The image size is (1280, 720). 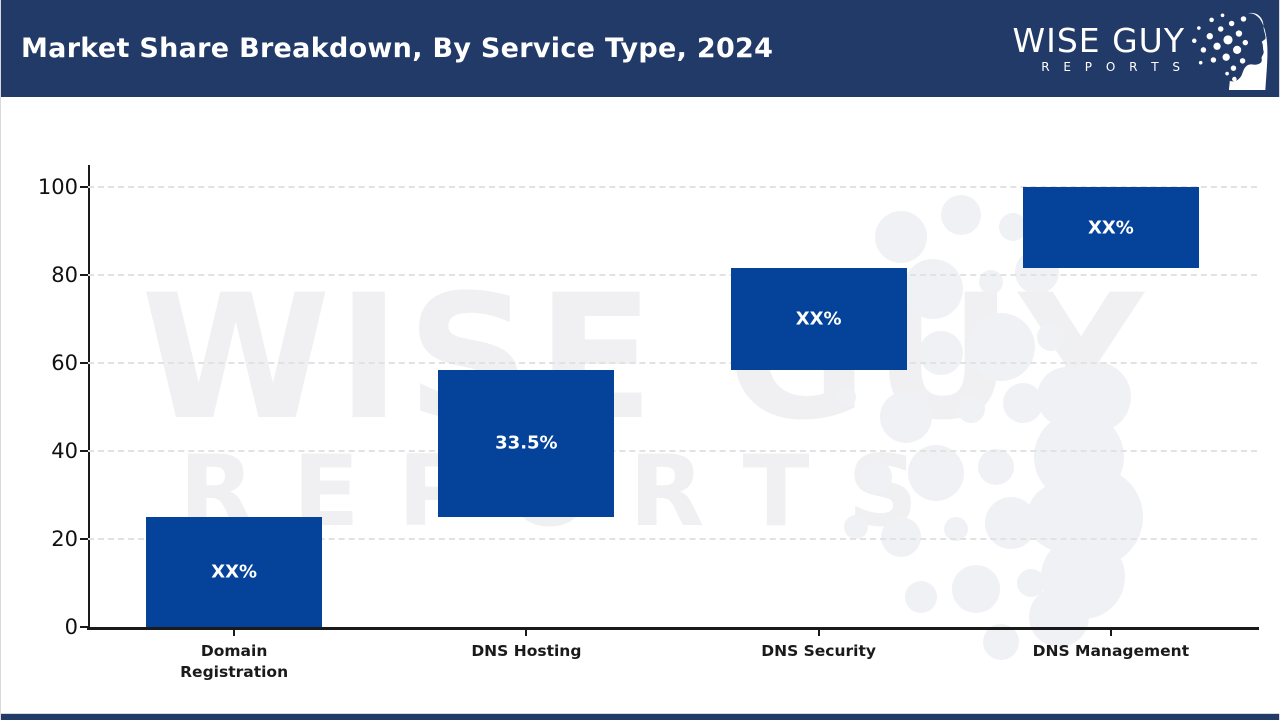 I want to click on y-tick-label-40: 40, so click(x=64, y=451).